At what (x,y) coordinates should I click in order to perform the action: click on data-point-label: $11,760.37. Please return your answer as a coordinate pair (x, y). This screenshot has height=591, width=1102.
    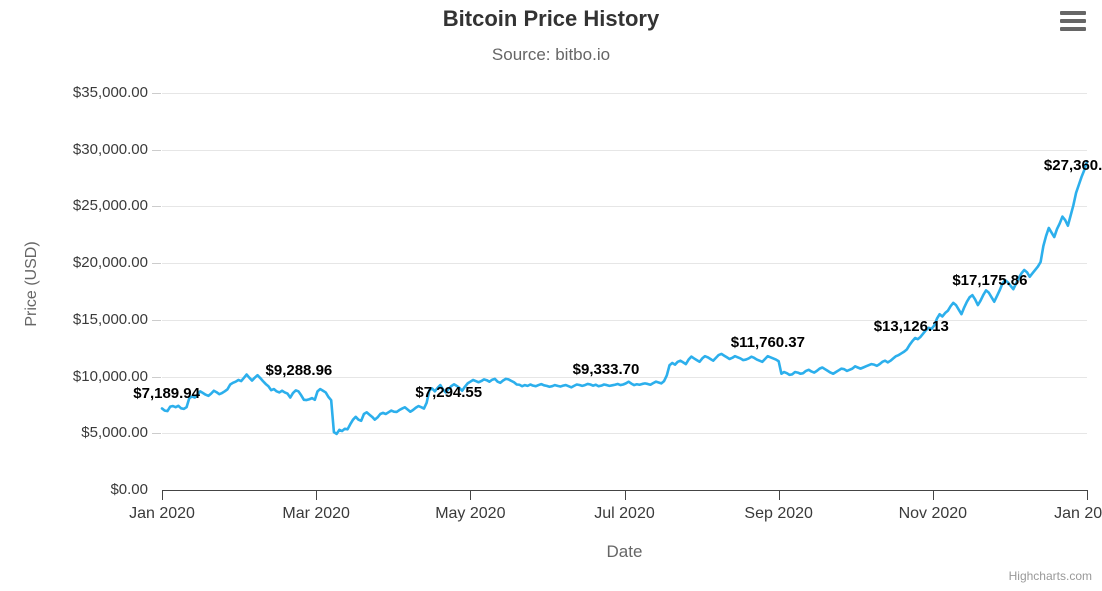
    Looking at the image, I should click on (767, 342).